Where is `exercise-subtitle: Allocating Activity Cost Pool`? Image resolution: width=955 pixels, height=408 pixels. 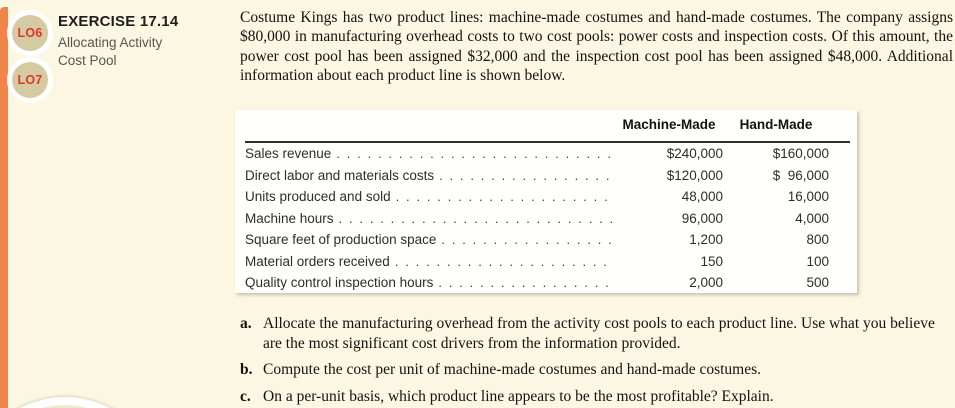 exercise-subtitle: Allocating Activity Cost Pool is located at coordinates (110, 51).